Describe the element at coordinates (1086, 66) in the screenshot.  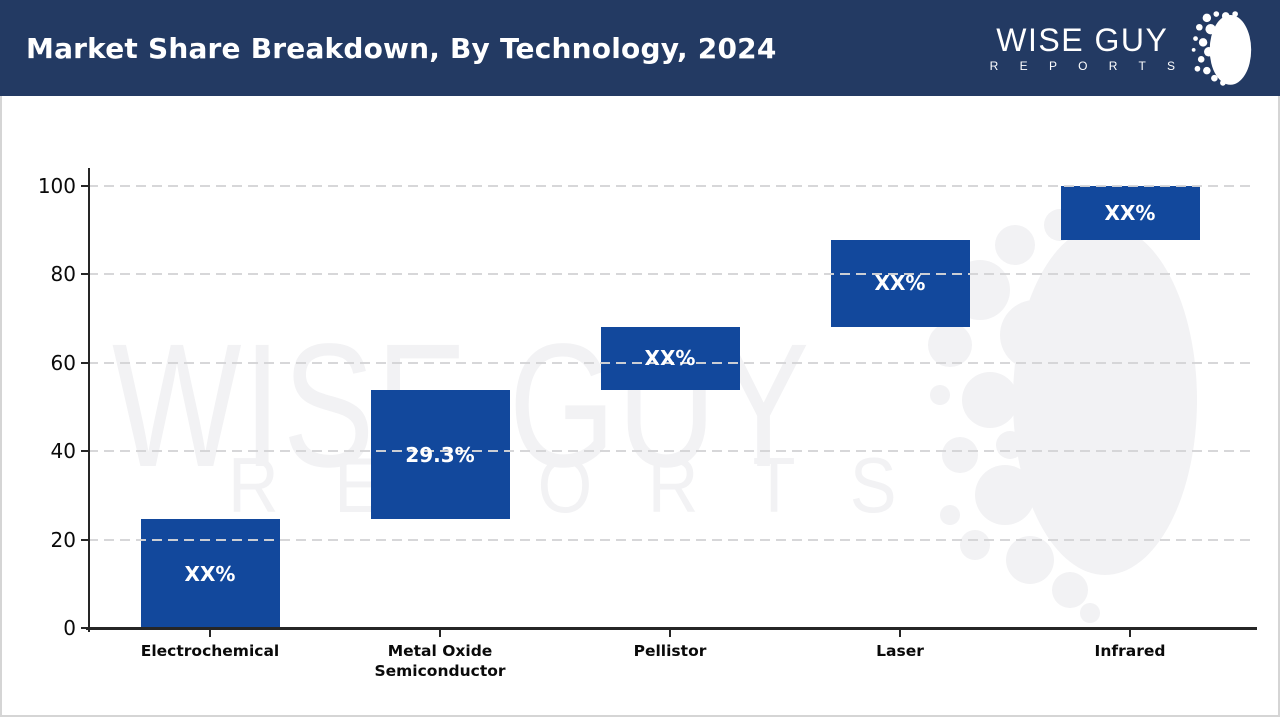
I see `wiseguy-logo-subtitle: R E P O R T S` at that location.